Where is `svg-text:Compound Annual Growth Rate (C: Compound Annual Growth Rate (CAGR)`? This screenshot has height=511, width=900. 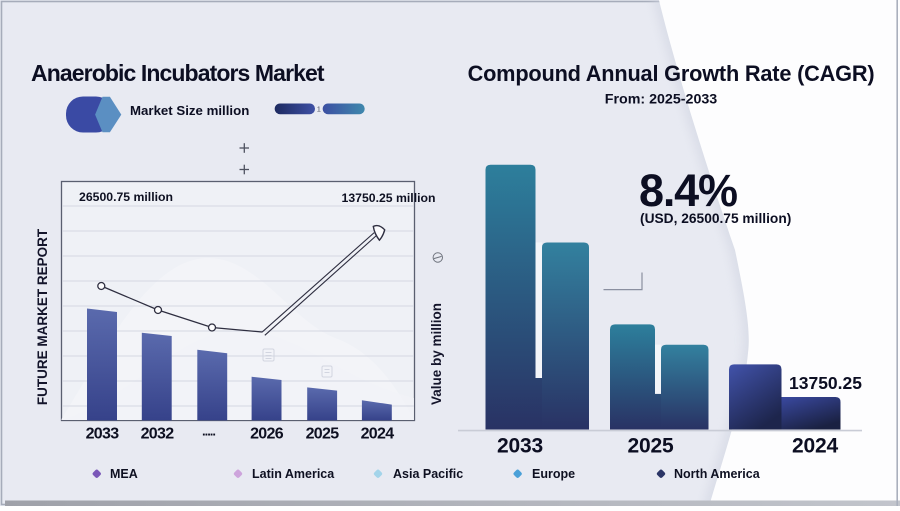
svg-text:Compound Annual Growth Rate (C: Compound Annual Growth Rate (CAGR) is located at coordinates (671, 73).